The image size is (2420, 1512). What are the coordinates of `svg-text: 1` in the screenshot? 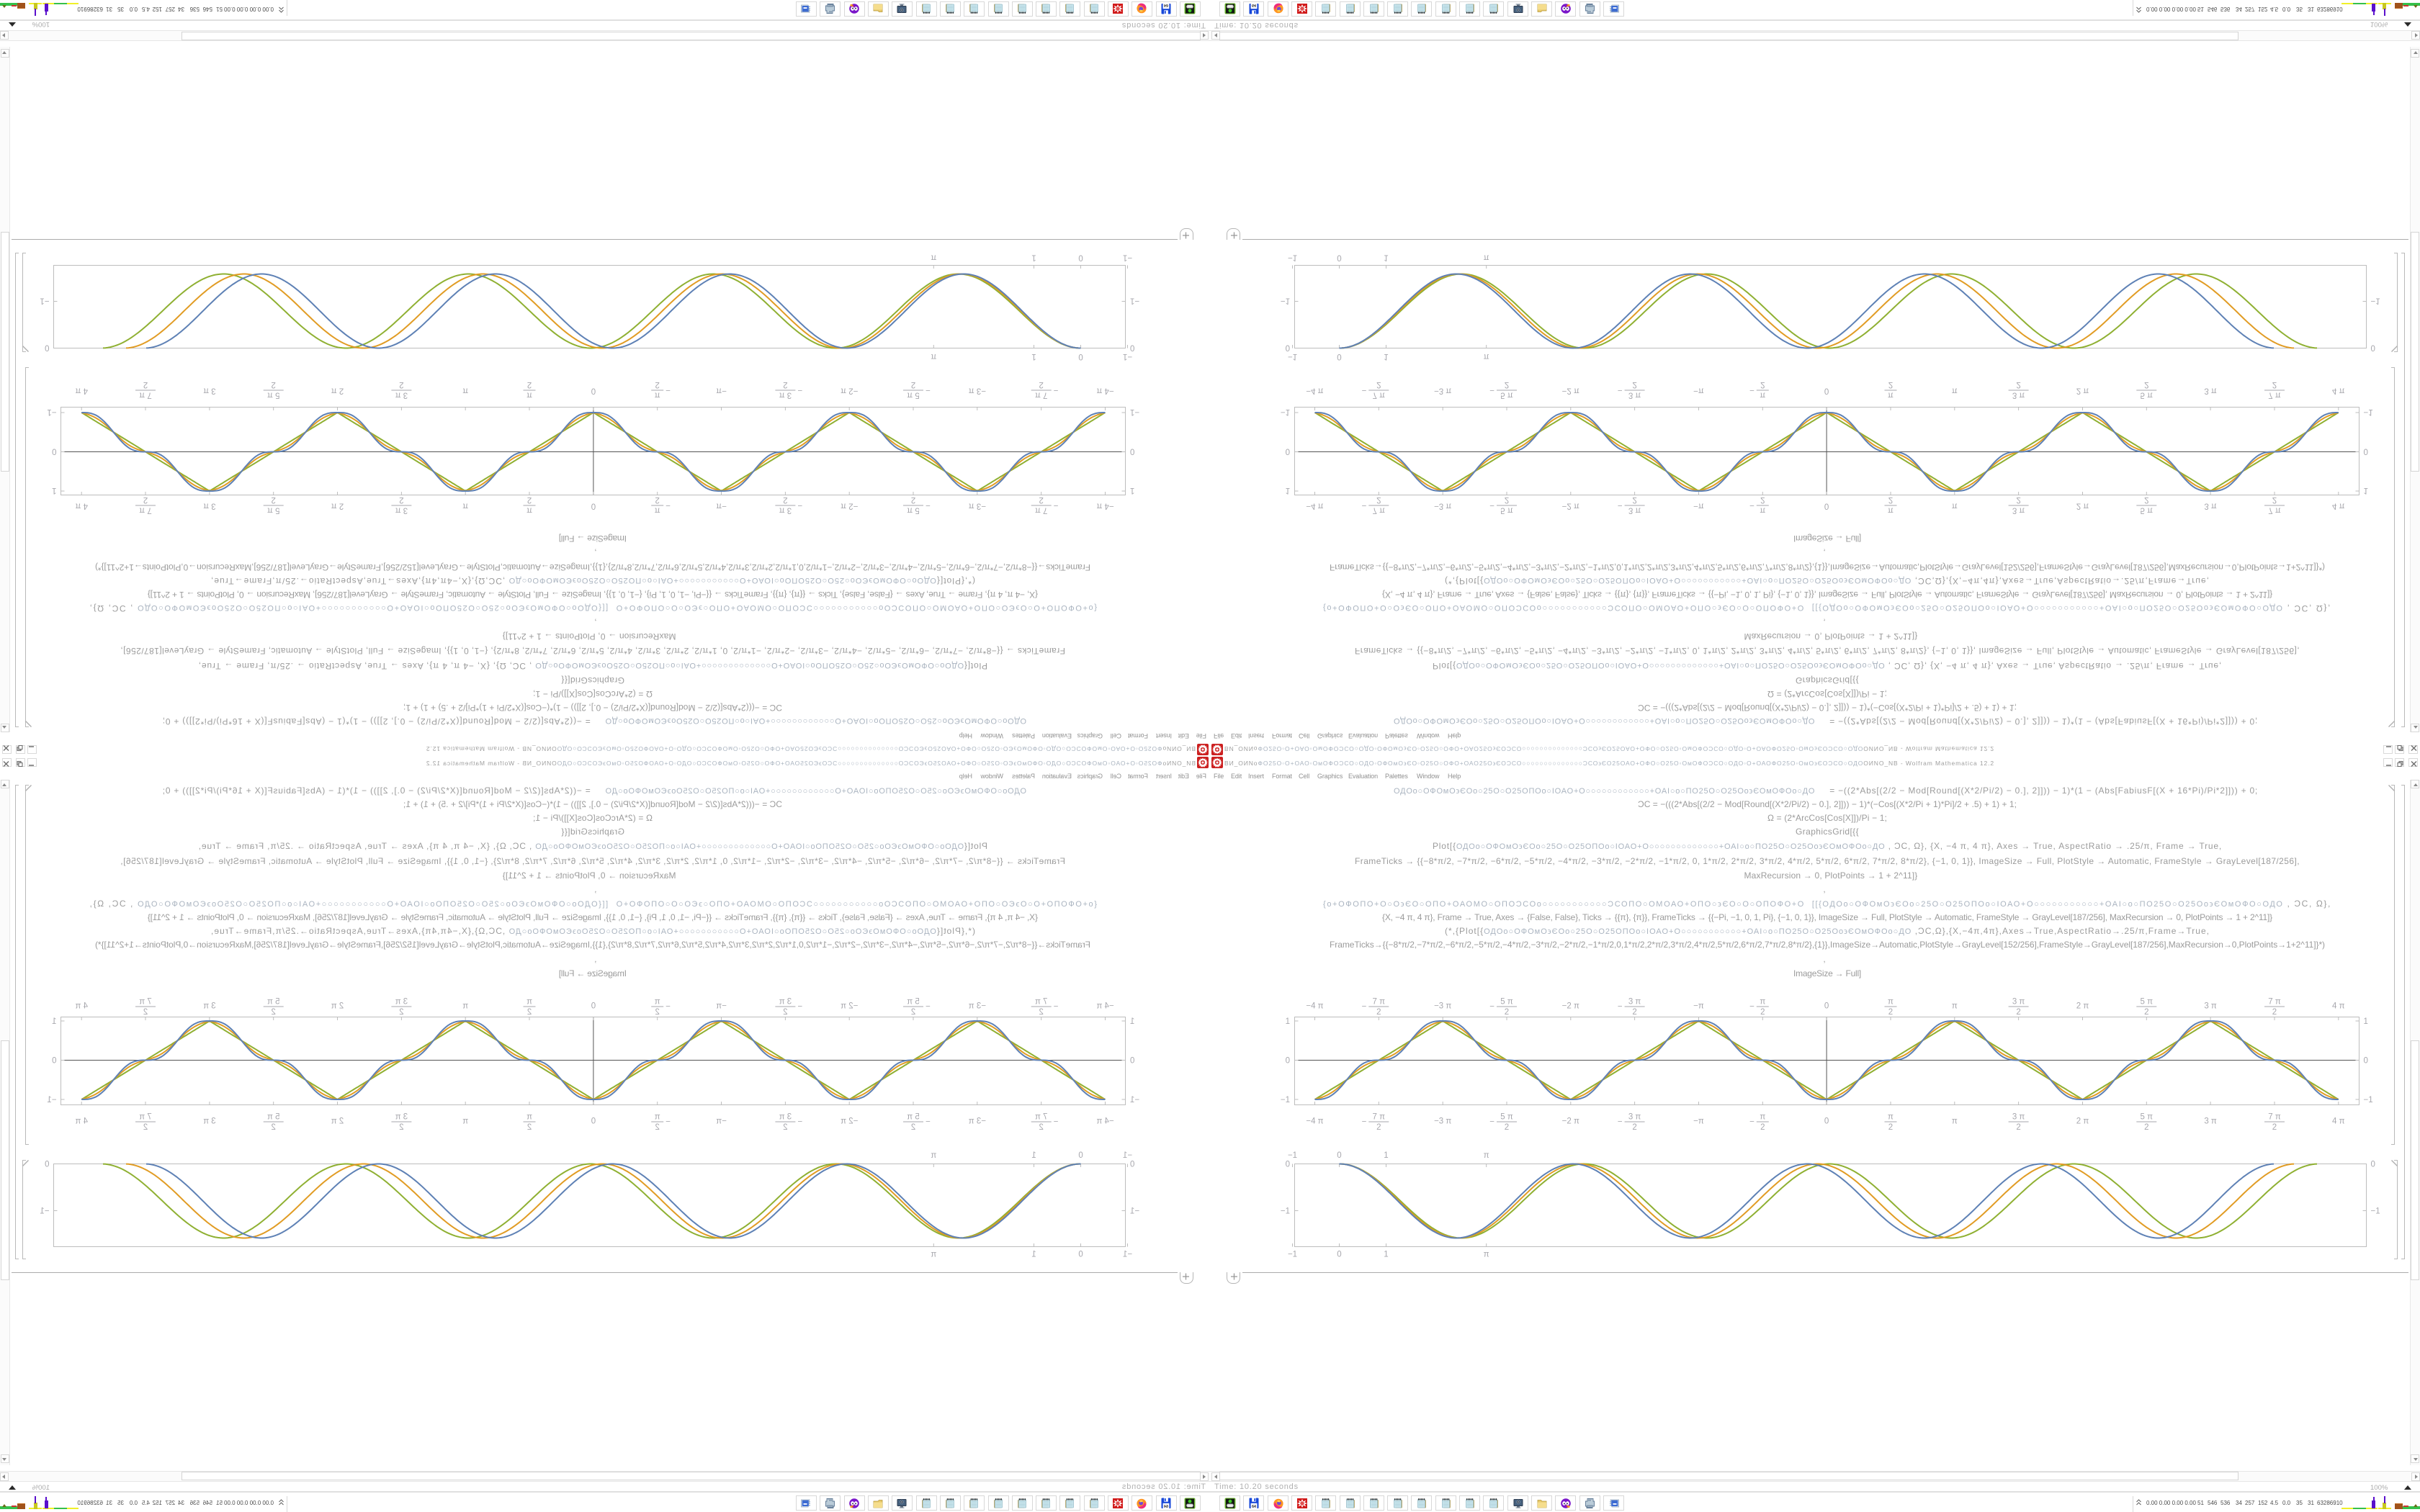 It's located at (1132, 1021).